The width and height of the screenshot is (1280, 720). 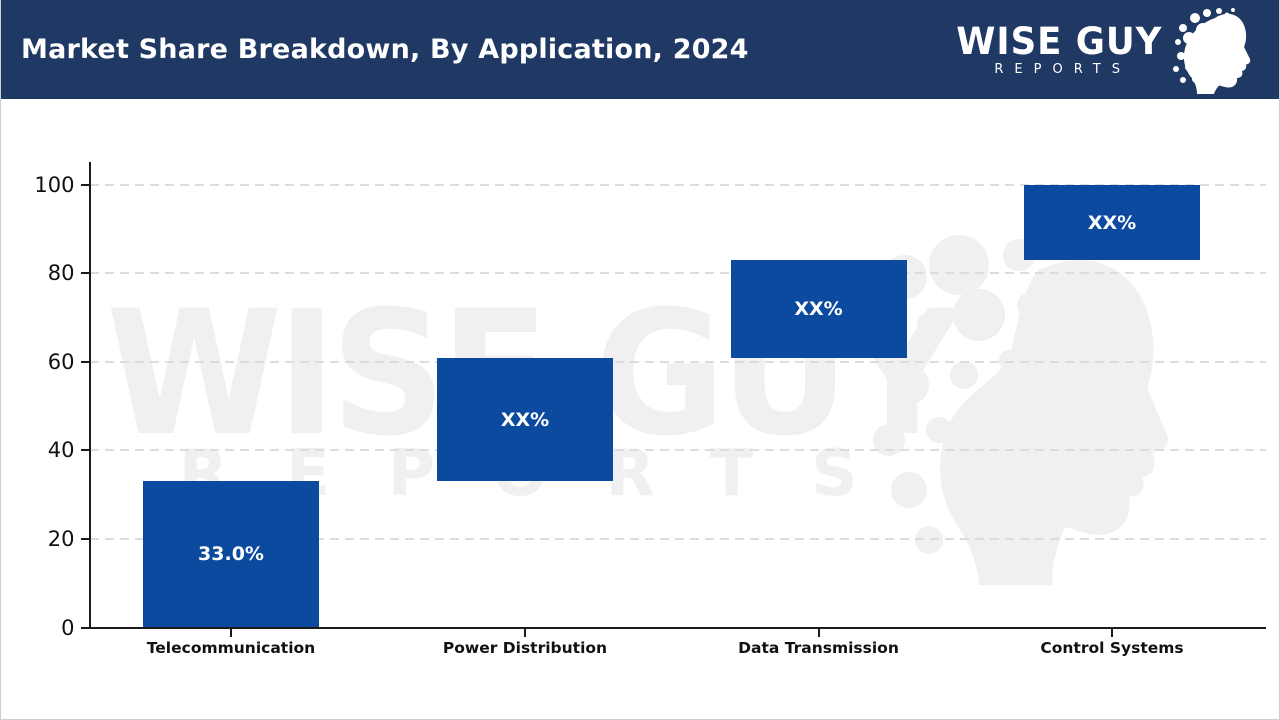 What do you see at coordinates (1059, 41) in the screenshot?
I see `logo-wordmark: WISE GUY` at bounding box center [1059, 41].